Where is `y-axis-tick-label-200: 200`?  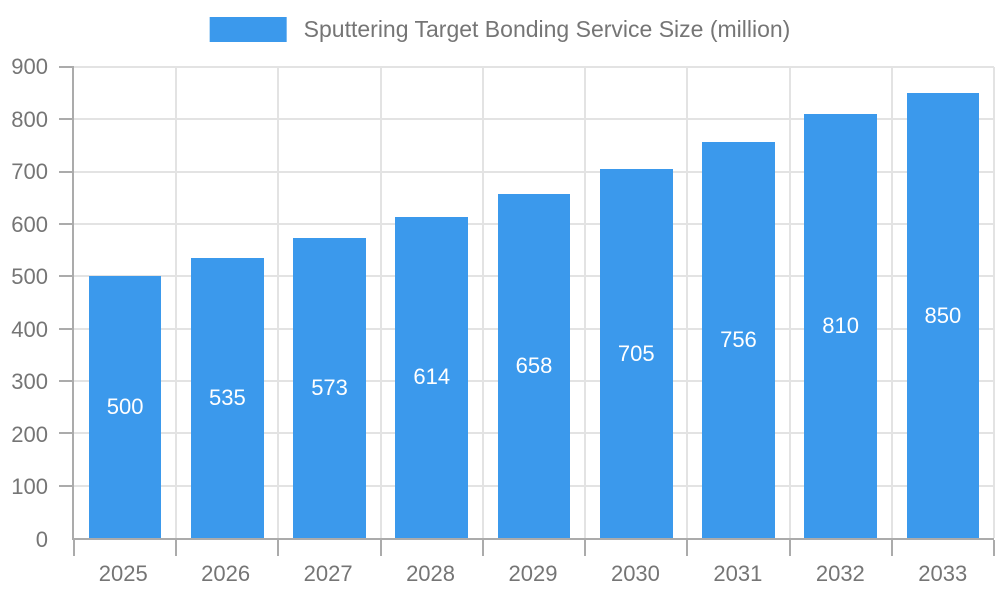 y-axis-tick-label-200: 200 is located at coordinates (29, 434).